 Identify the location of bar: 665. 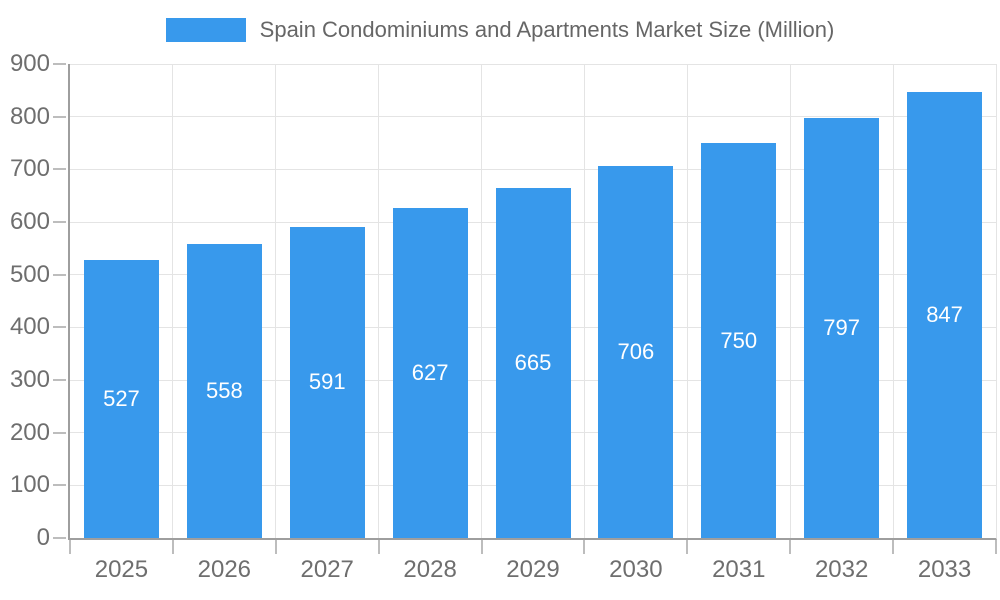
(533, 362).